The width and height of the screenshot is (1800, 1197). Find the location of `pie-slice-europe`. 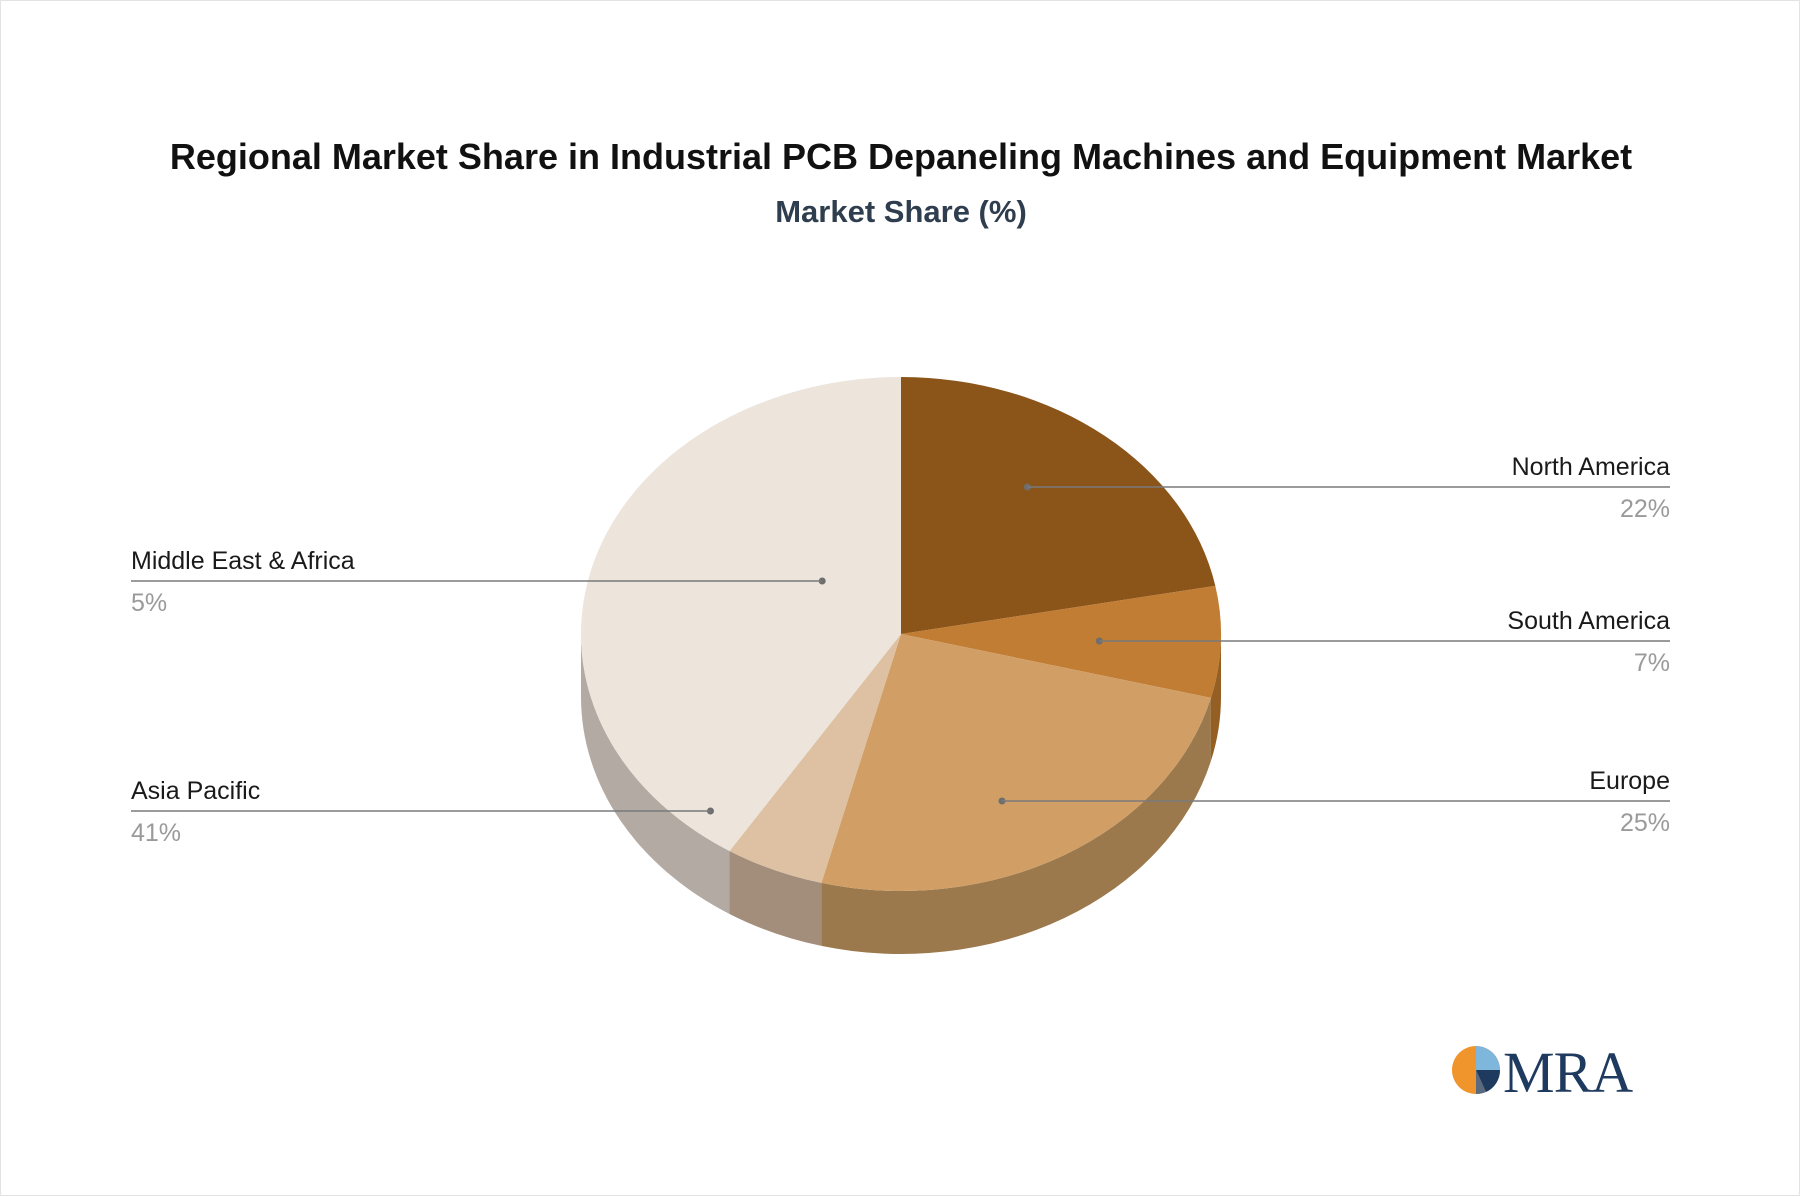

pie-slice-europe is located at coordinates (1016, 762).